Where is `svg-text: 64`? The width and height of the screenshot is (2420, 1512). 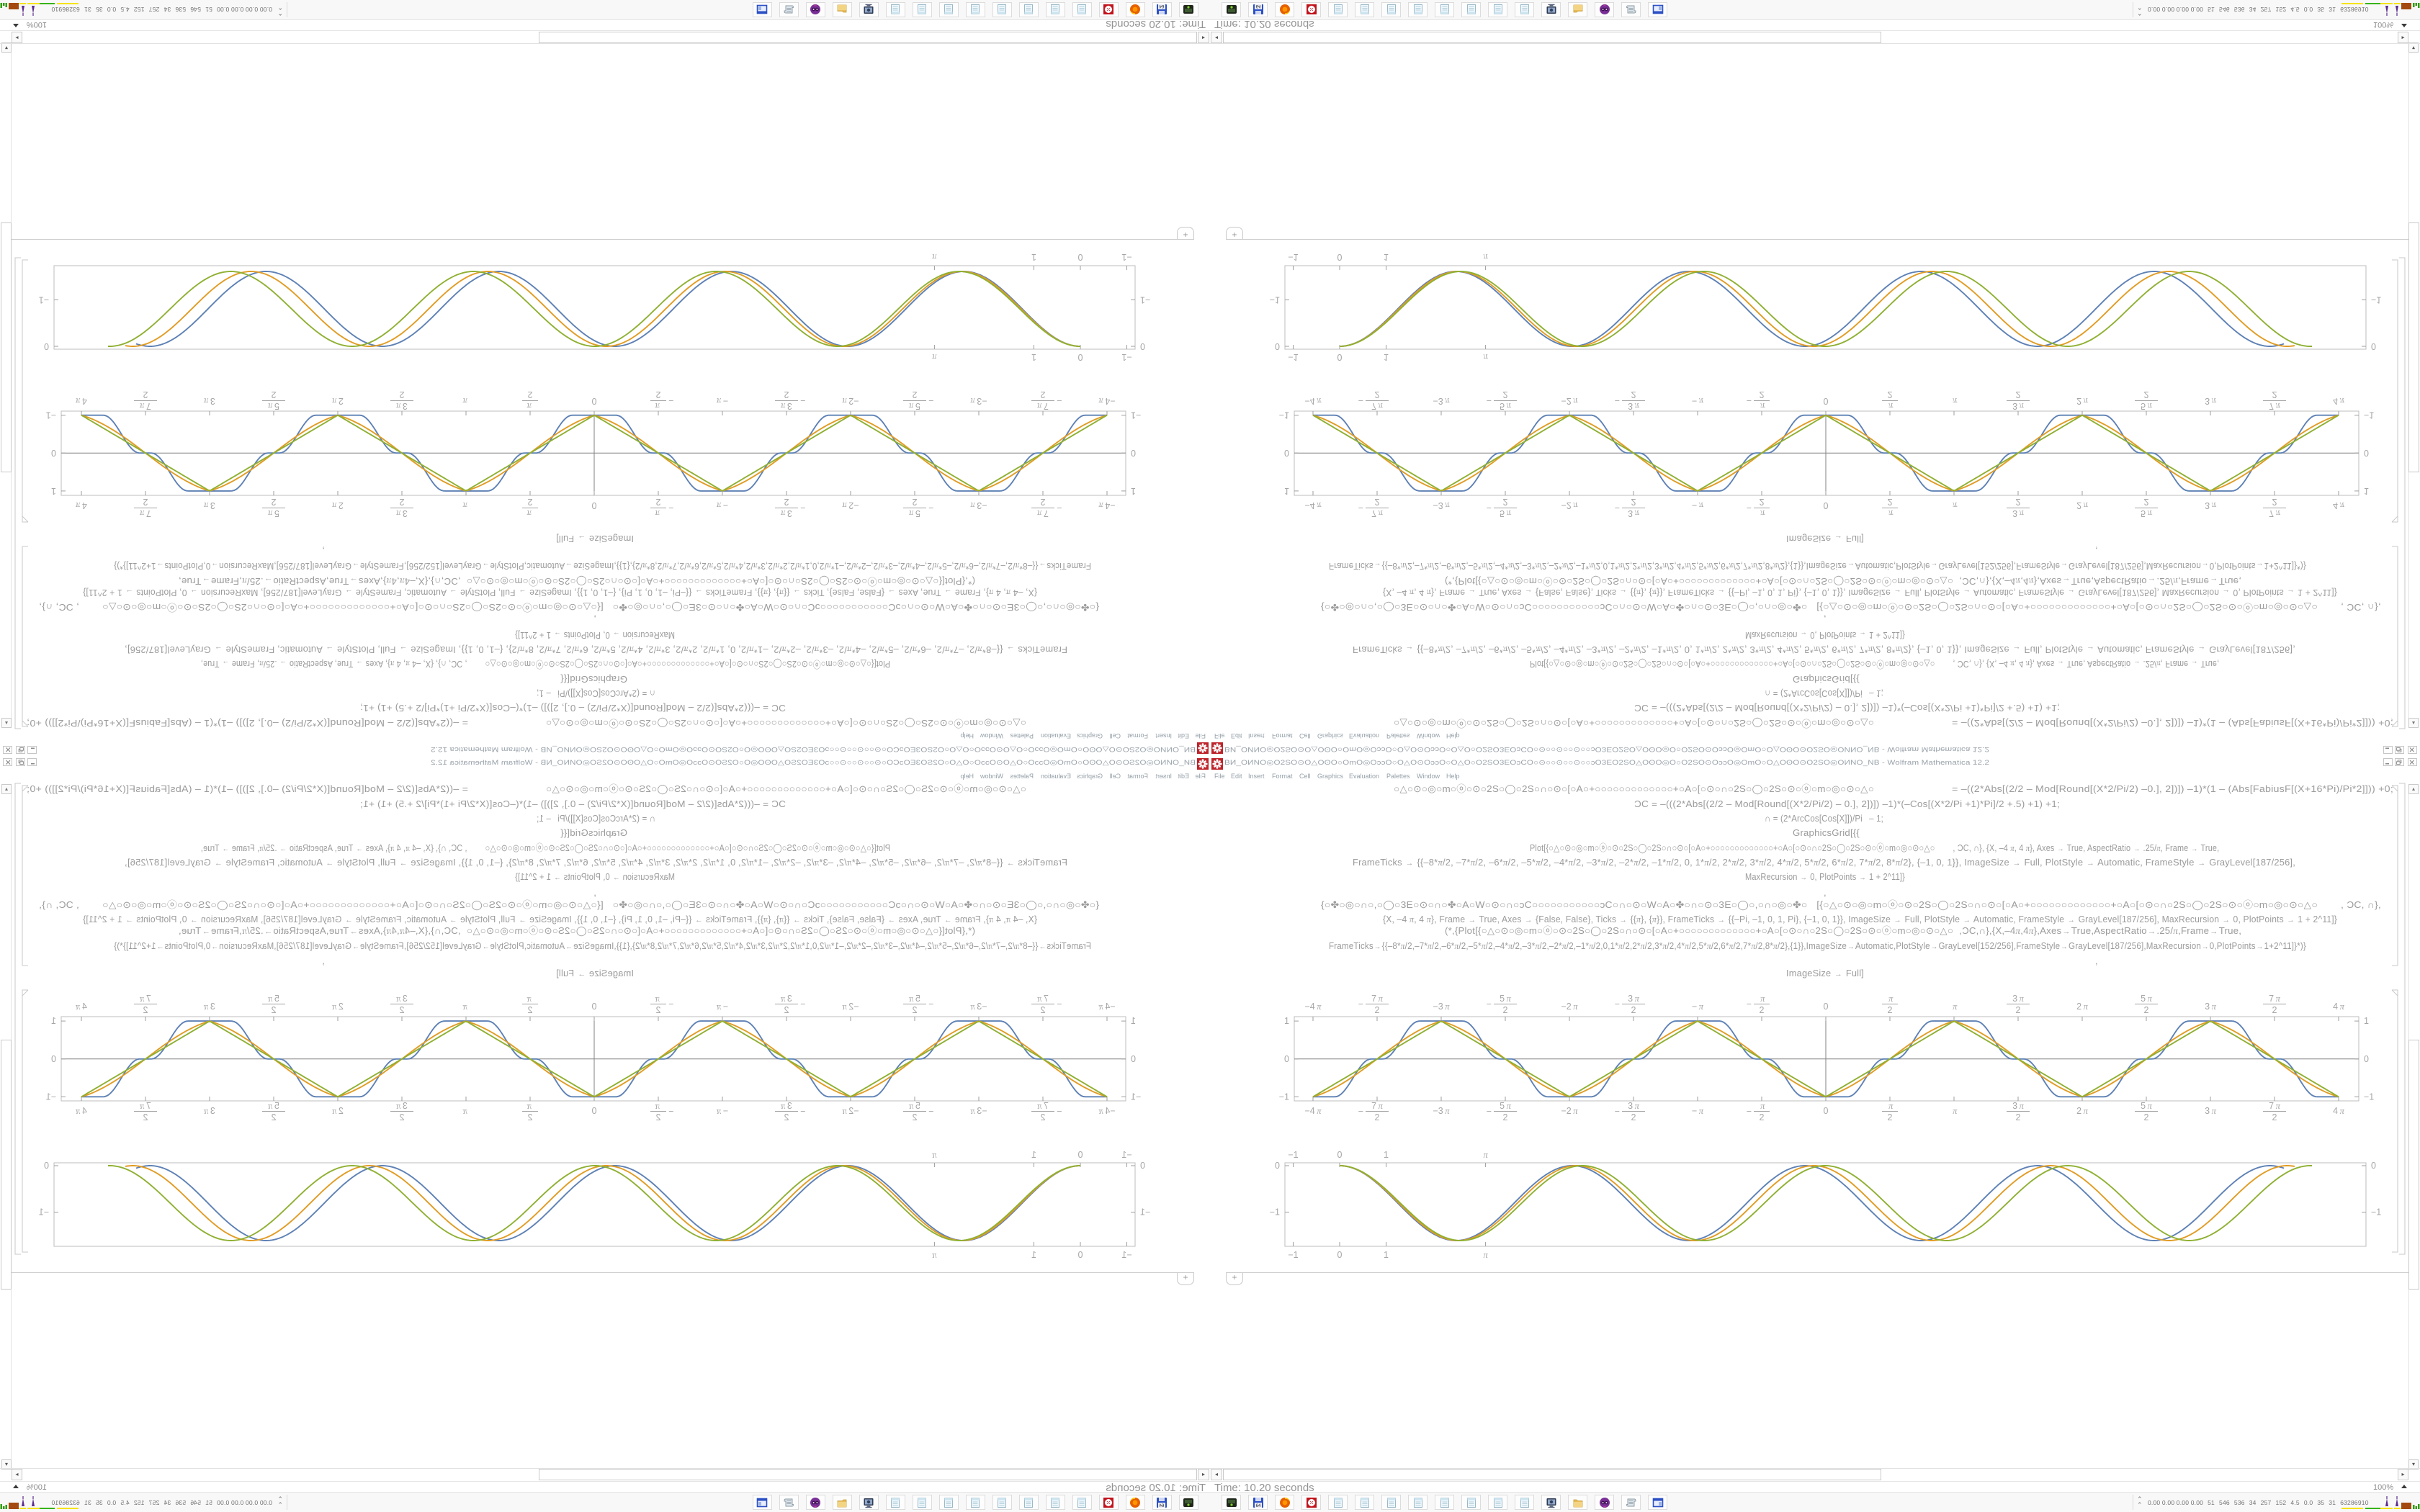
svg-text: 64 is located at coordinates (1258, 6).